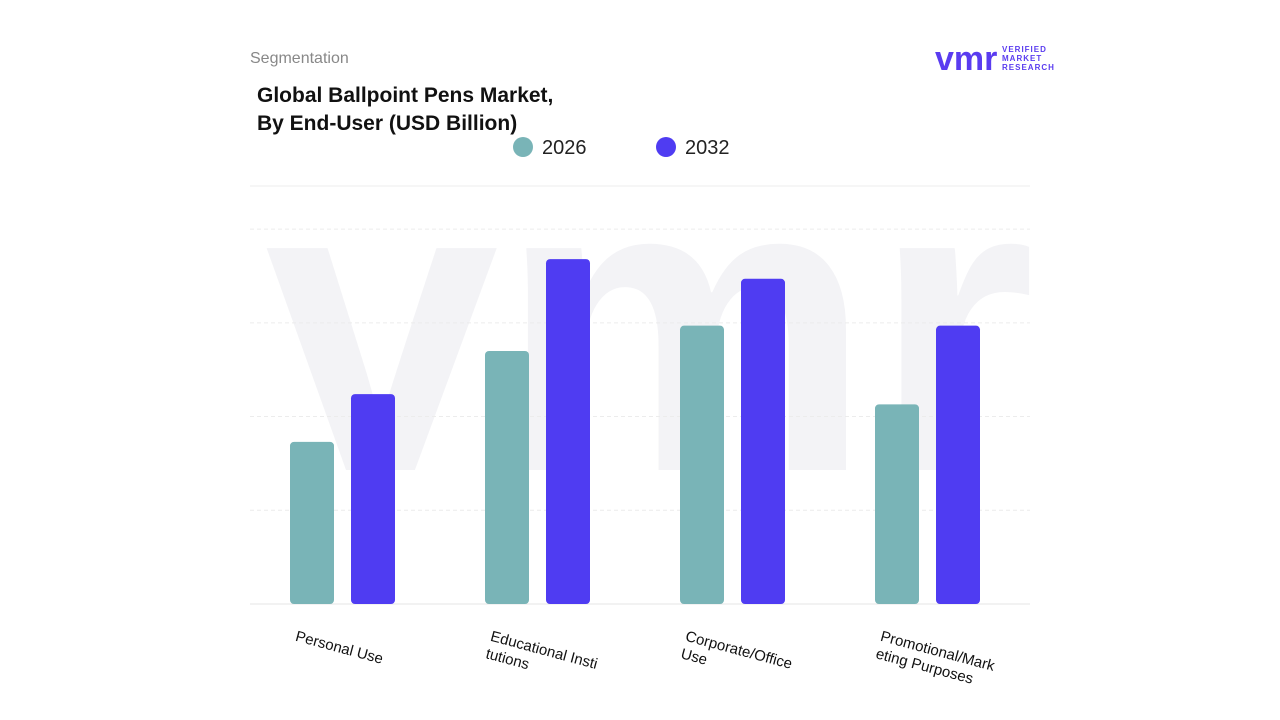  What do you see at coordinates (564, 148) in the screenshot?
I see `legend-label: 2026` at bounding box center [564, 148].